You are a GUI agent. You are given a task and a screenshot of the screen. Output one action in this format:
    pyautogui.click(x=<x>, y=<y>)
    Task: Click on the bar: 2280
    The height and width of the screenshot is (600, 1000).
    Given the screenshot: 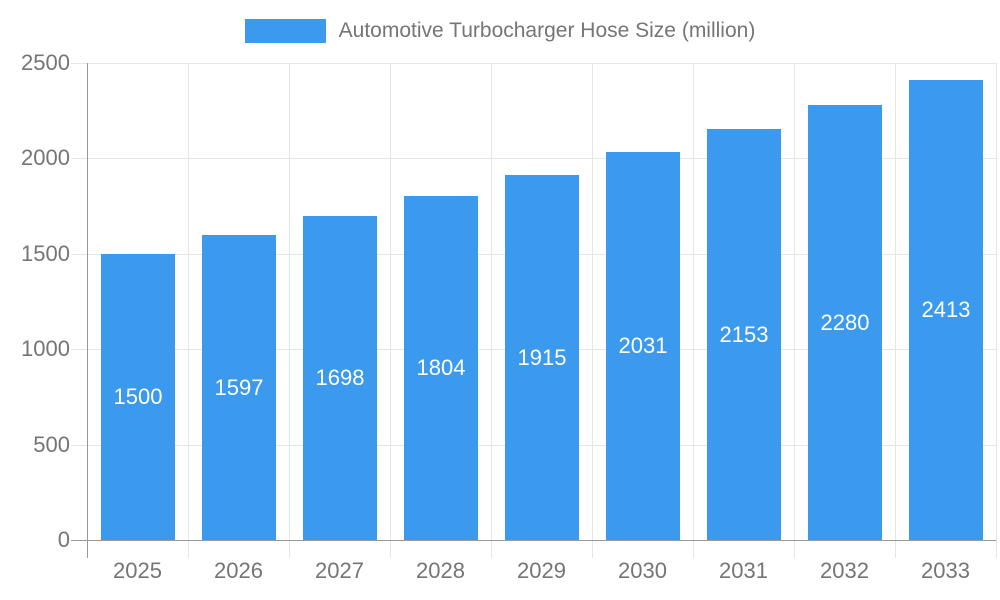 What is the action you would take?
    pyautogui.click(x=845, y=322)
    